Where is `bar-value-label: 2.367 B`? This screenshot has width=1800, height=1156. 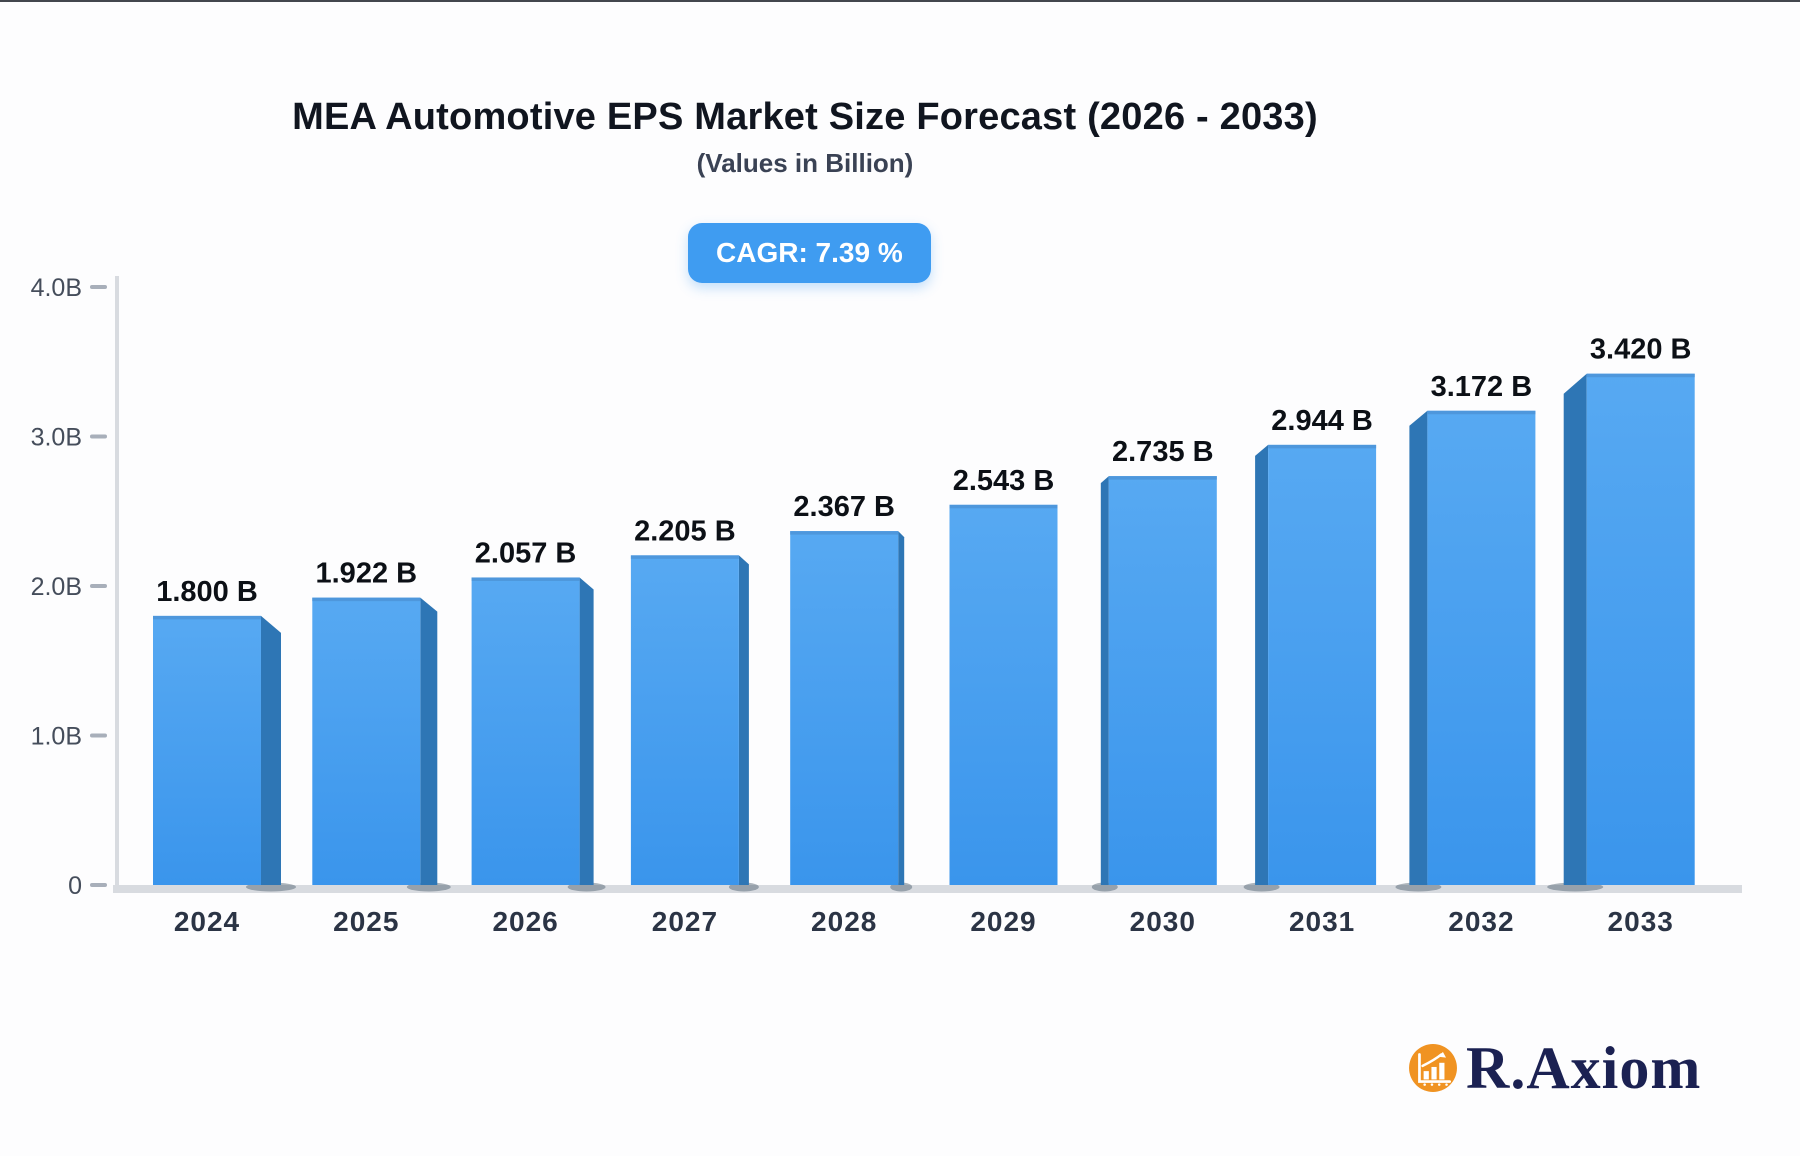
bar-value-label: 2.367 B is located at coordinates (844, 507).